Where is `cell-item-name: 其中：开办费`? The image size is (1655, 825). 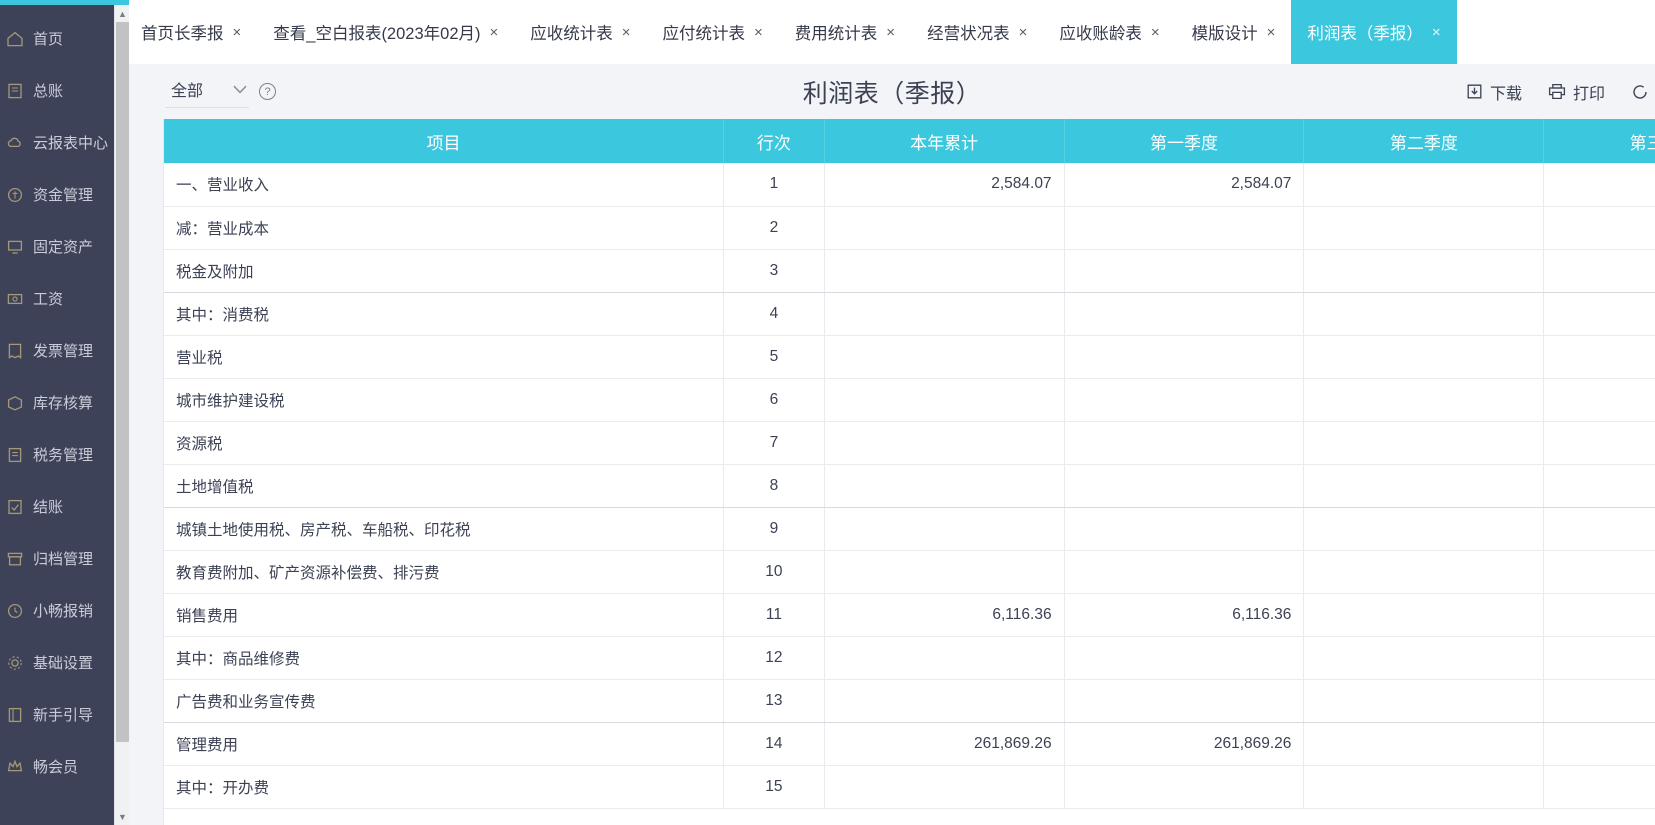 cell-item-name: 其中：开办费 is located at coordinates (444, 787).